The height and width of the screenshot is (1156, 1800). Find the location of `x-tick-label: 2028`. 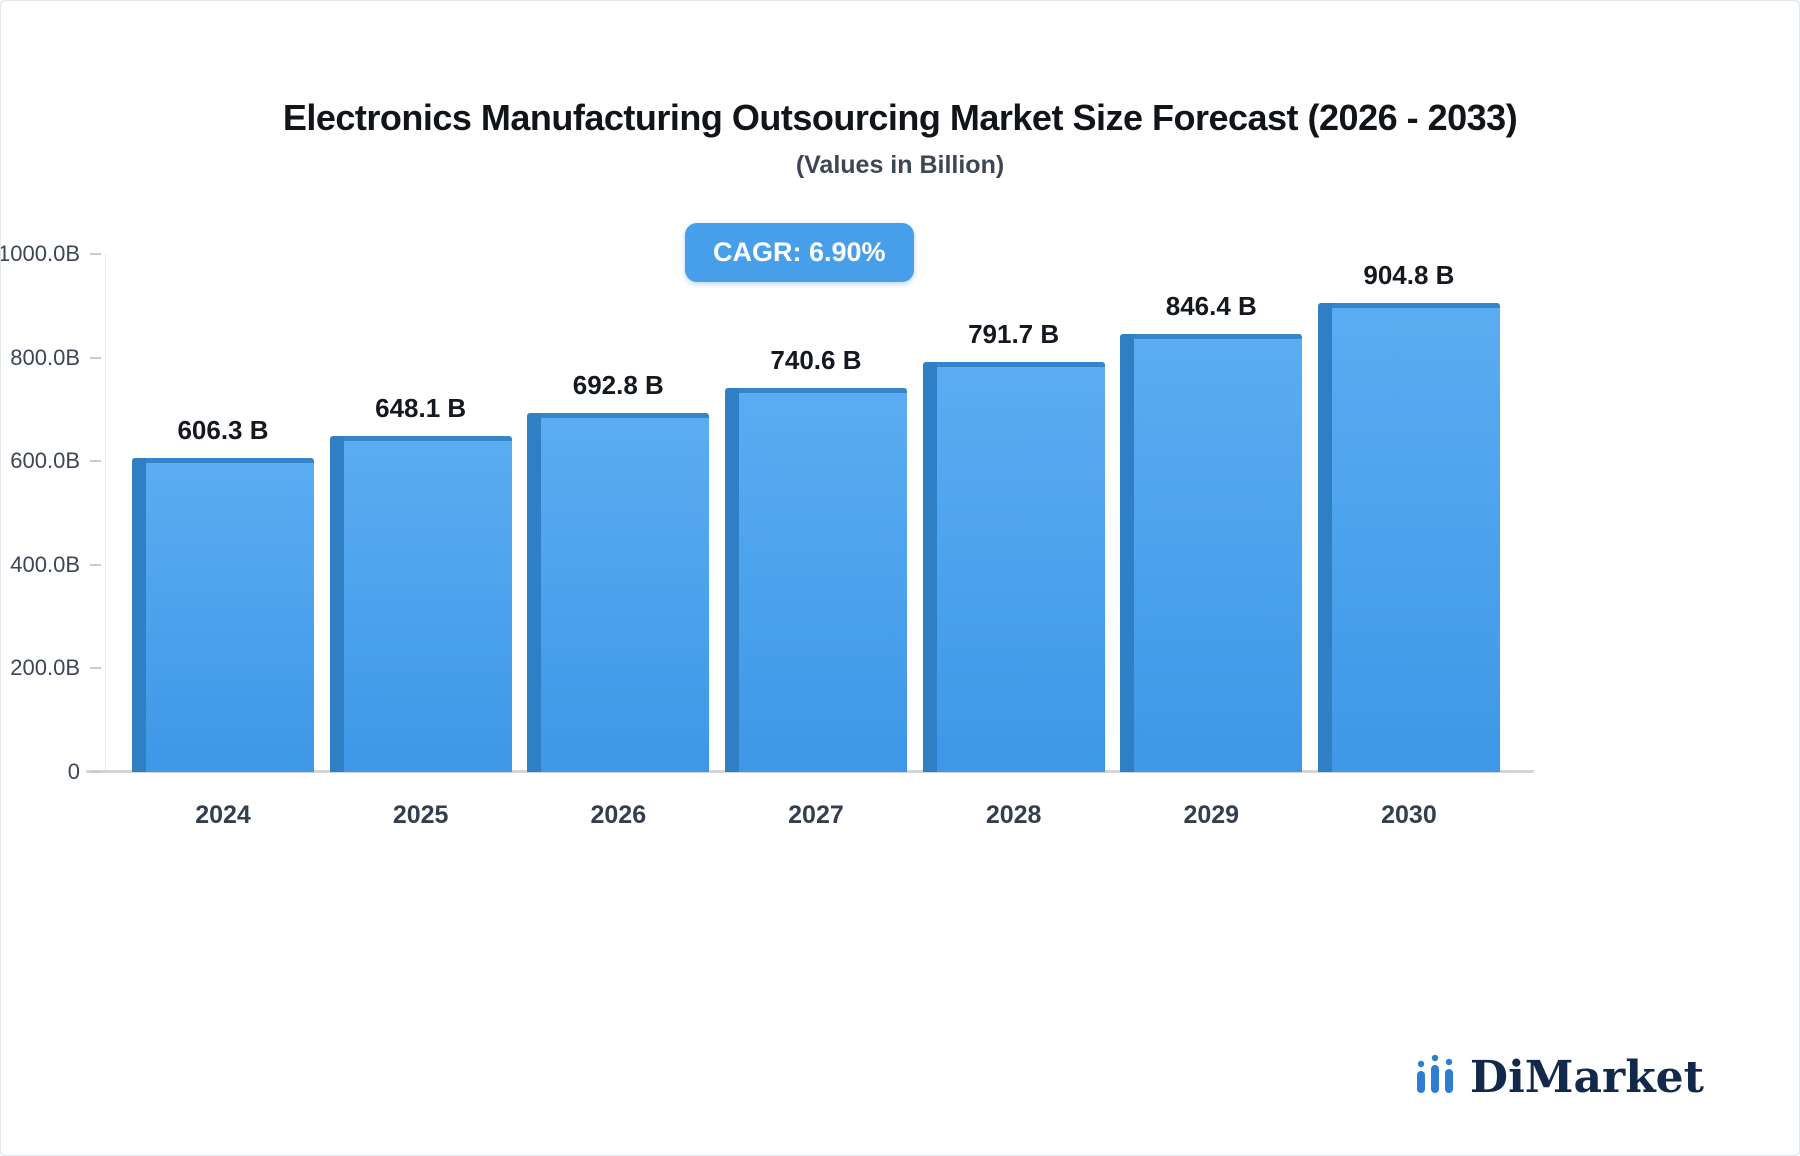

x-tick-label: 2028 is located at coordinates (1013, 815).